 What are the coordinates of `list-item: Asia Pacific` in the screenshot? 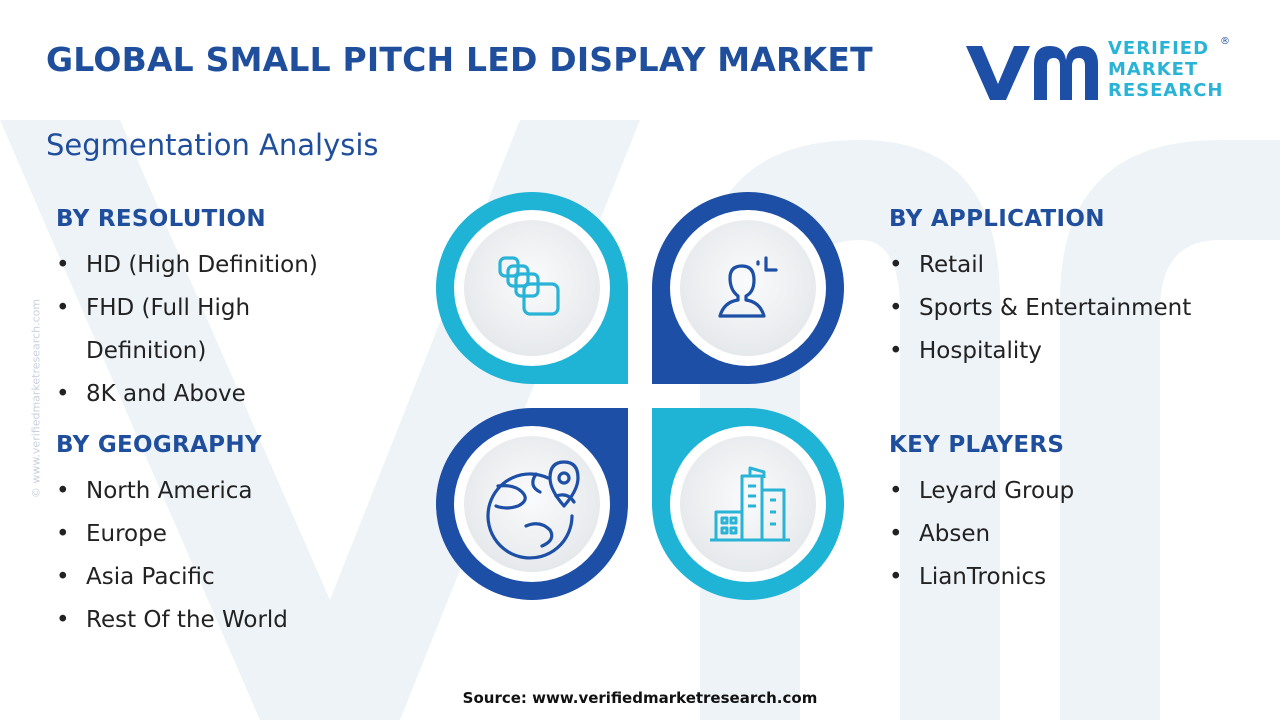 It's located at (236, 577).